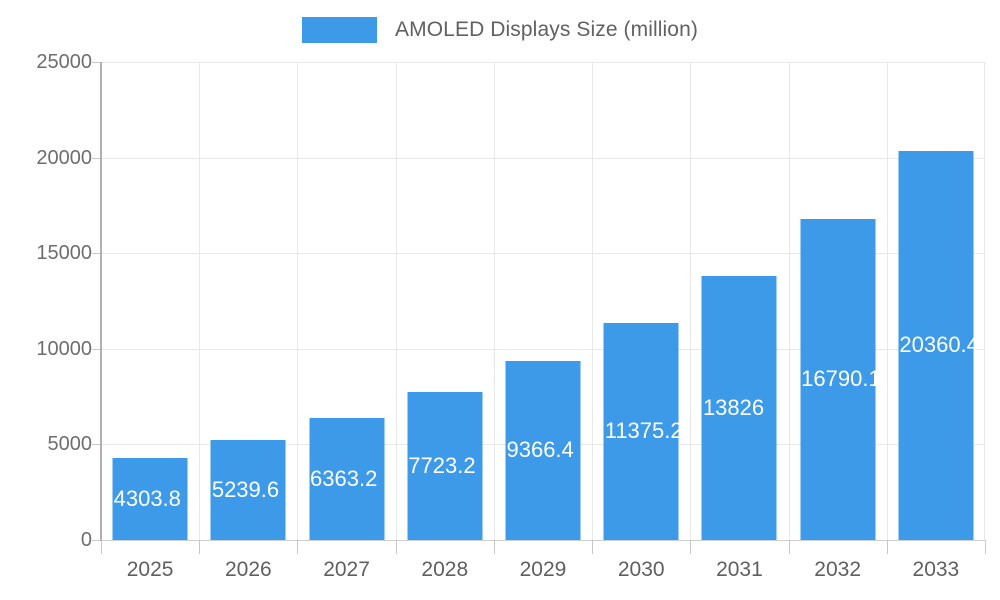 Image resolution: width=1000 pixels, height=600 pixels. What do you see at coordinates (543, 569) in the screenshot?
I see `x-tick-label-2029: 2029` at bounding box center [543, 569].